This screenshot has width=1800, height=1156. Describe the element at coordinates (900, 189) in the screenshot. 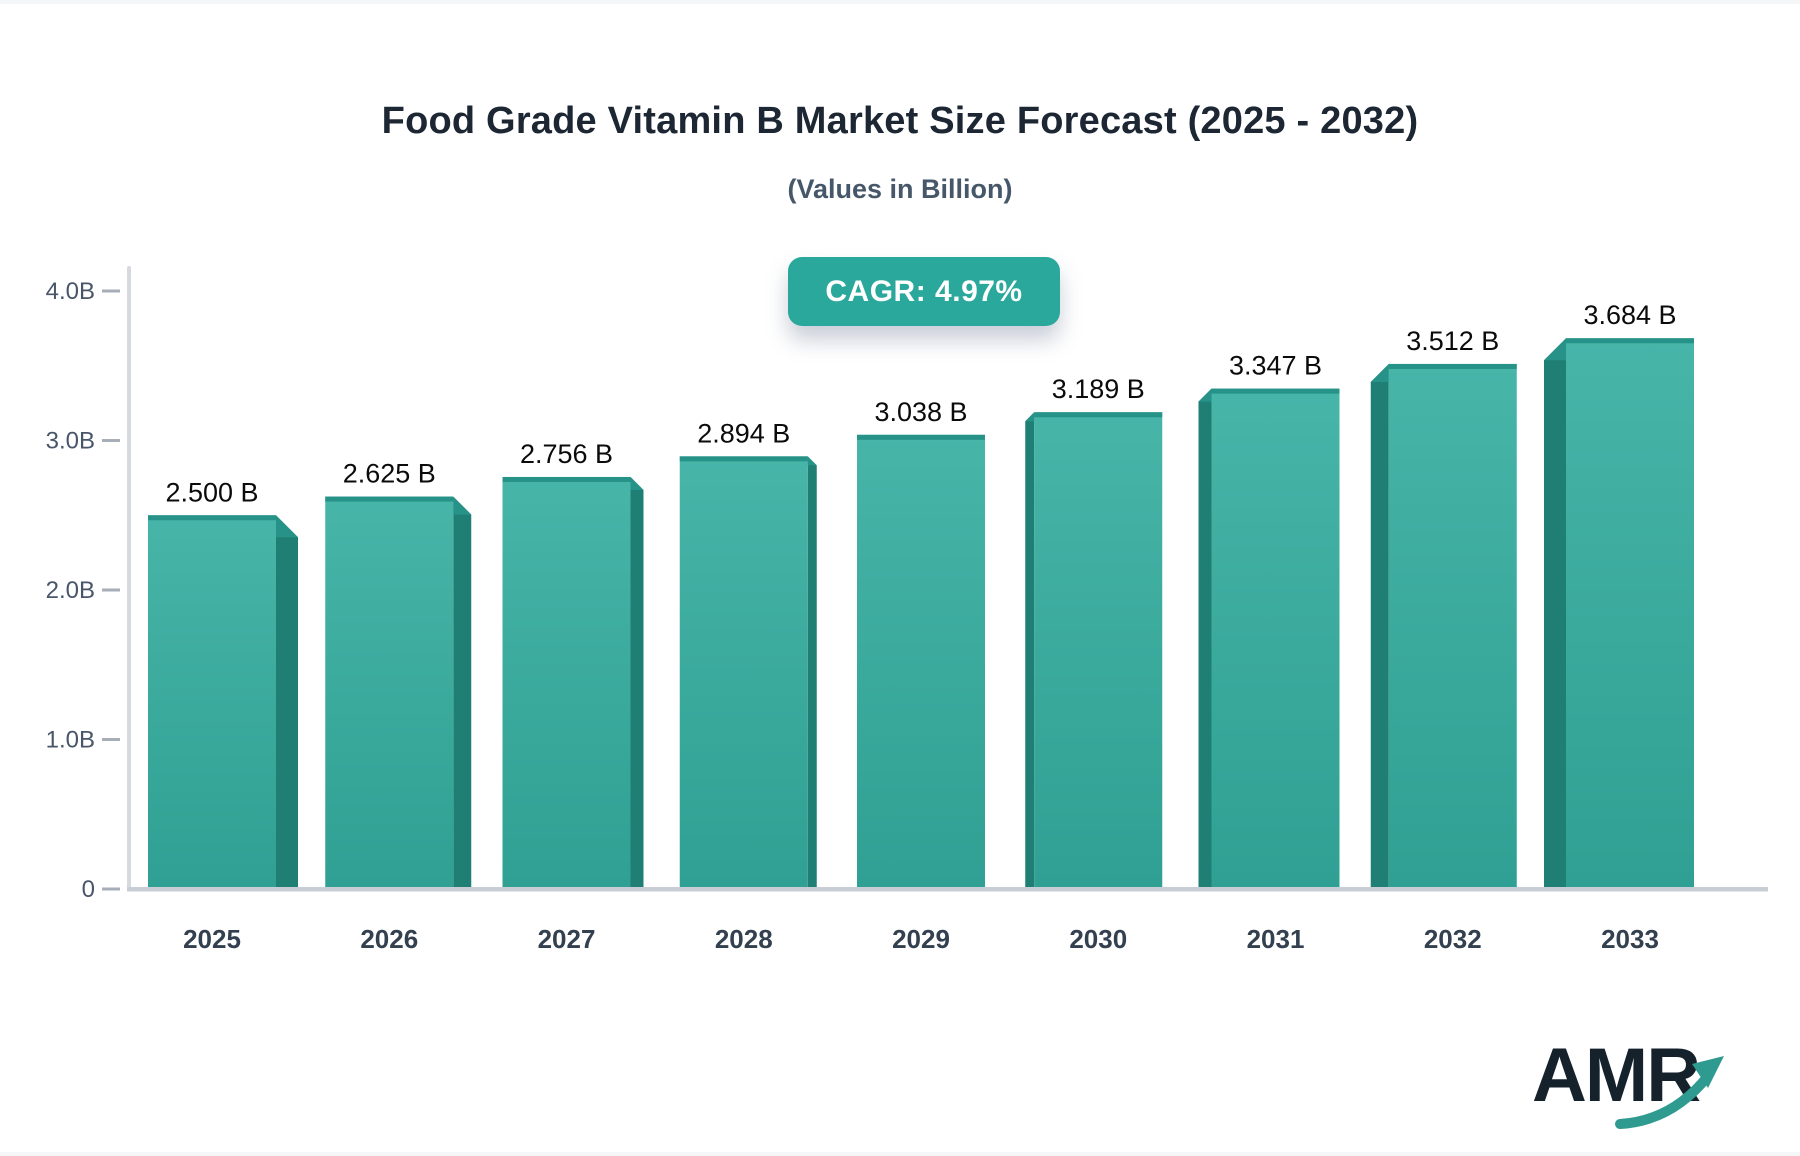

I see `chart-subtitle: (Values in Billion)` at that location.